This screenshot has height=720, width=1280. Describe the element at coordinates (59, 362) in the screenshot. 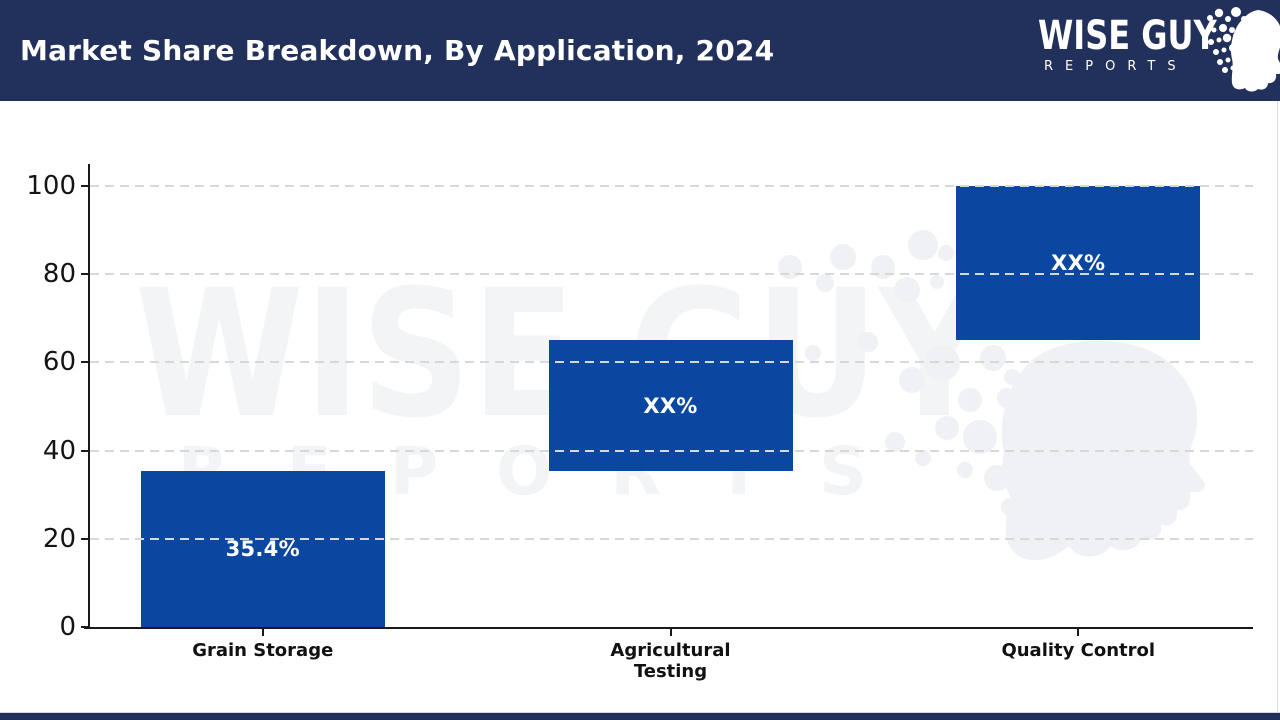

I see `y-tick-label: 60` at that location.